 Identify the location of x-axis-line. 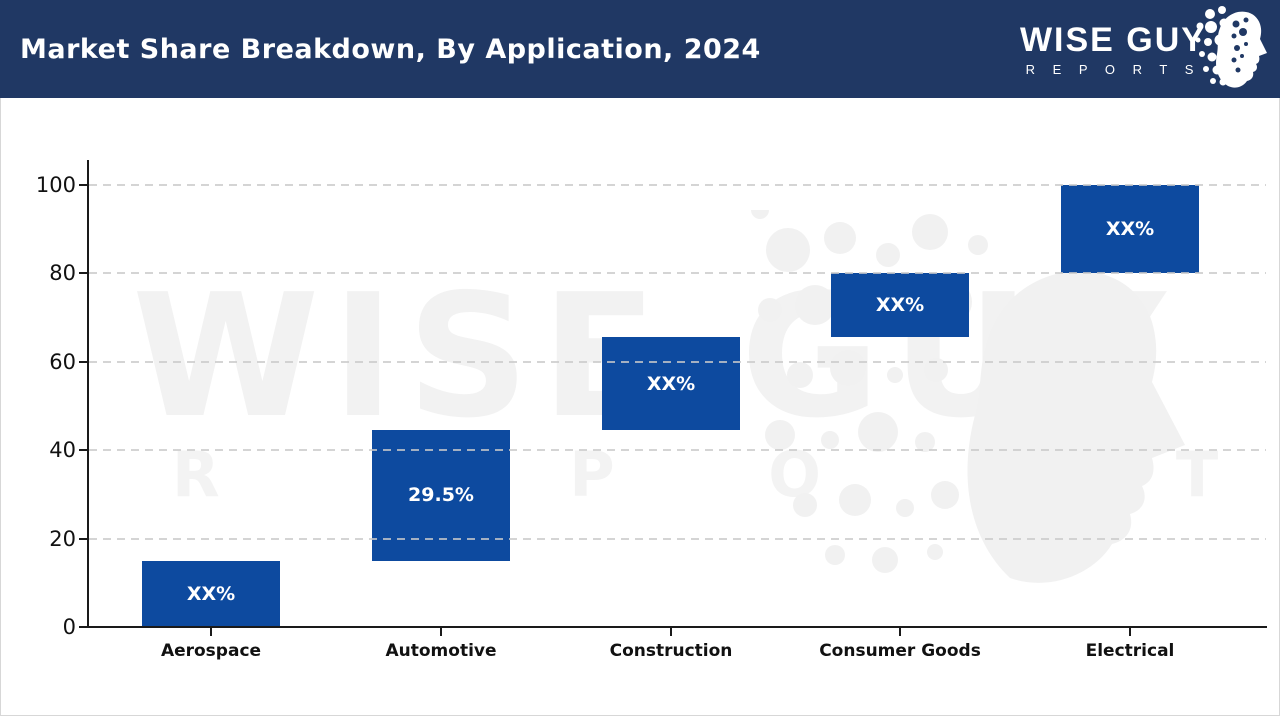
(677, 627).